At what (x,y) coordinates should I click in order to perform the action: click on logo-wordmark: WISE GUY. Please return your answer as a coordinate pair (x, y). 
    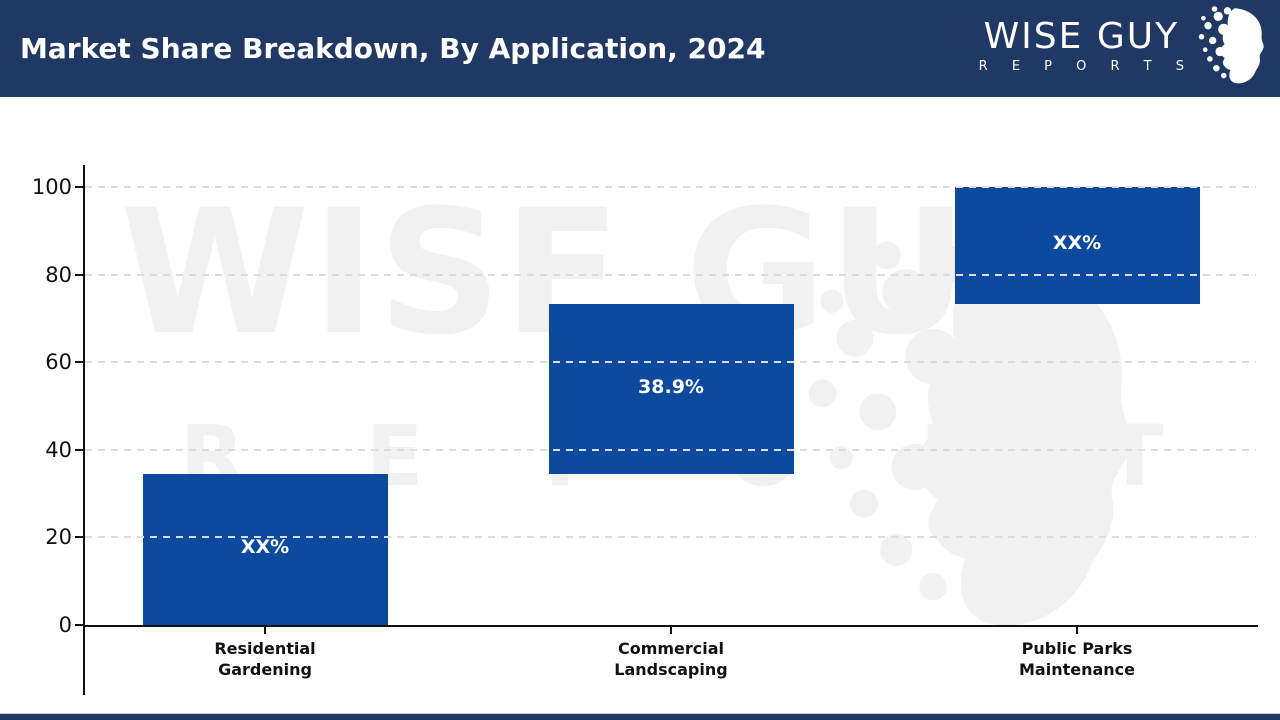
    Looking at the image, I should click on (1081, 37).